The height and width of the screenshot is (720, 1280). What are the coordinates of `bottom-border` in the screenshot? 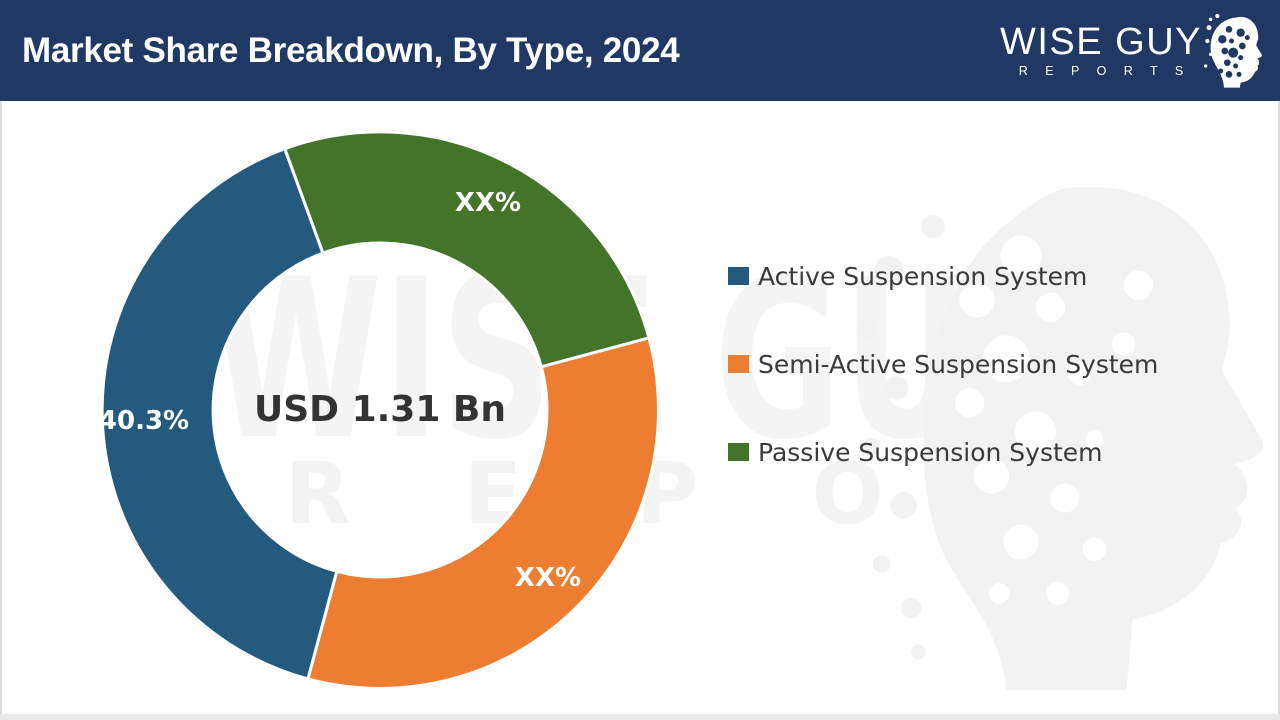 It's located at (640, 717).